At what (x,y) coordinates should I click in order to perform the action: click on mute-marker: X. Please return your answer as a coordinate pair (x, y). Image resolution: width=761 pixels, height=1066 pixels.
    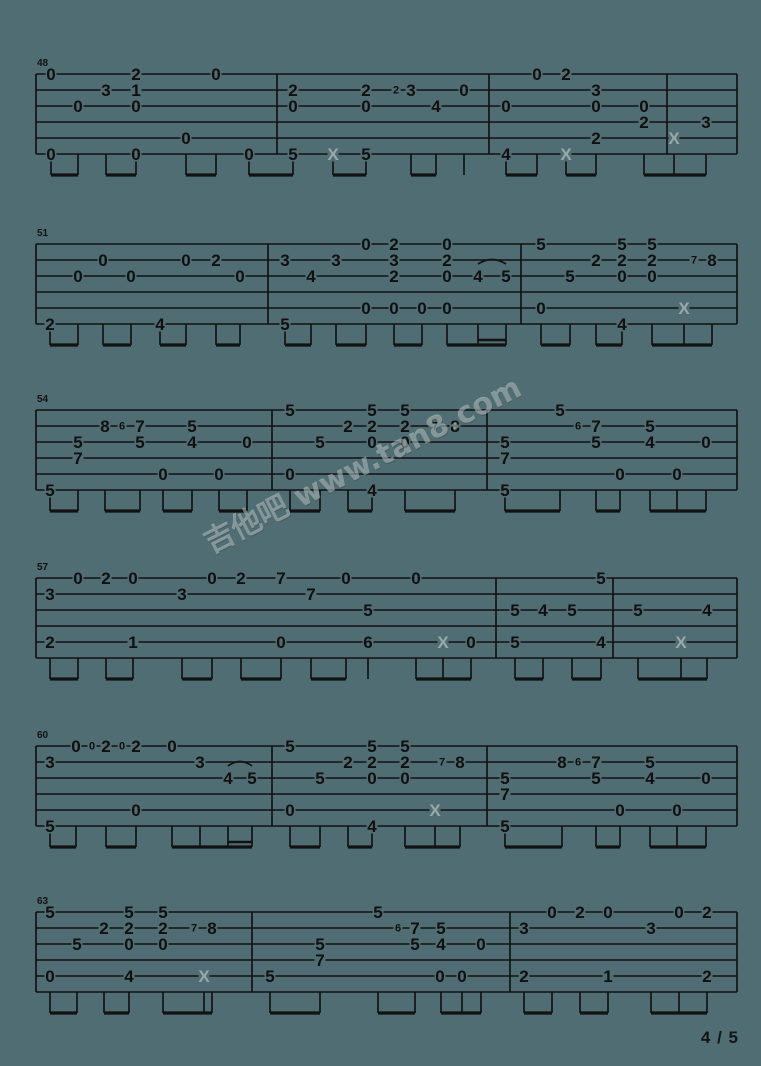
    Looking at the image, I should click on (204, 976).